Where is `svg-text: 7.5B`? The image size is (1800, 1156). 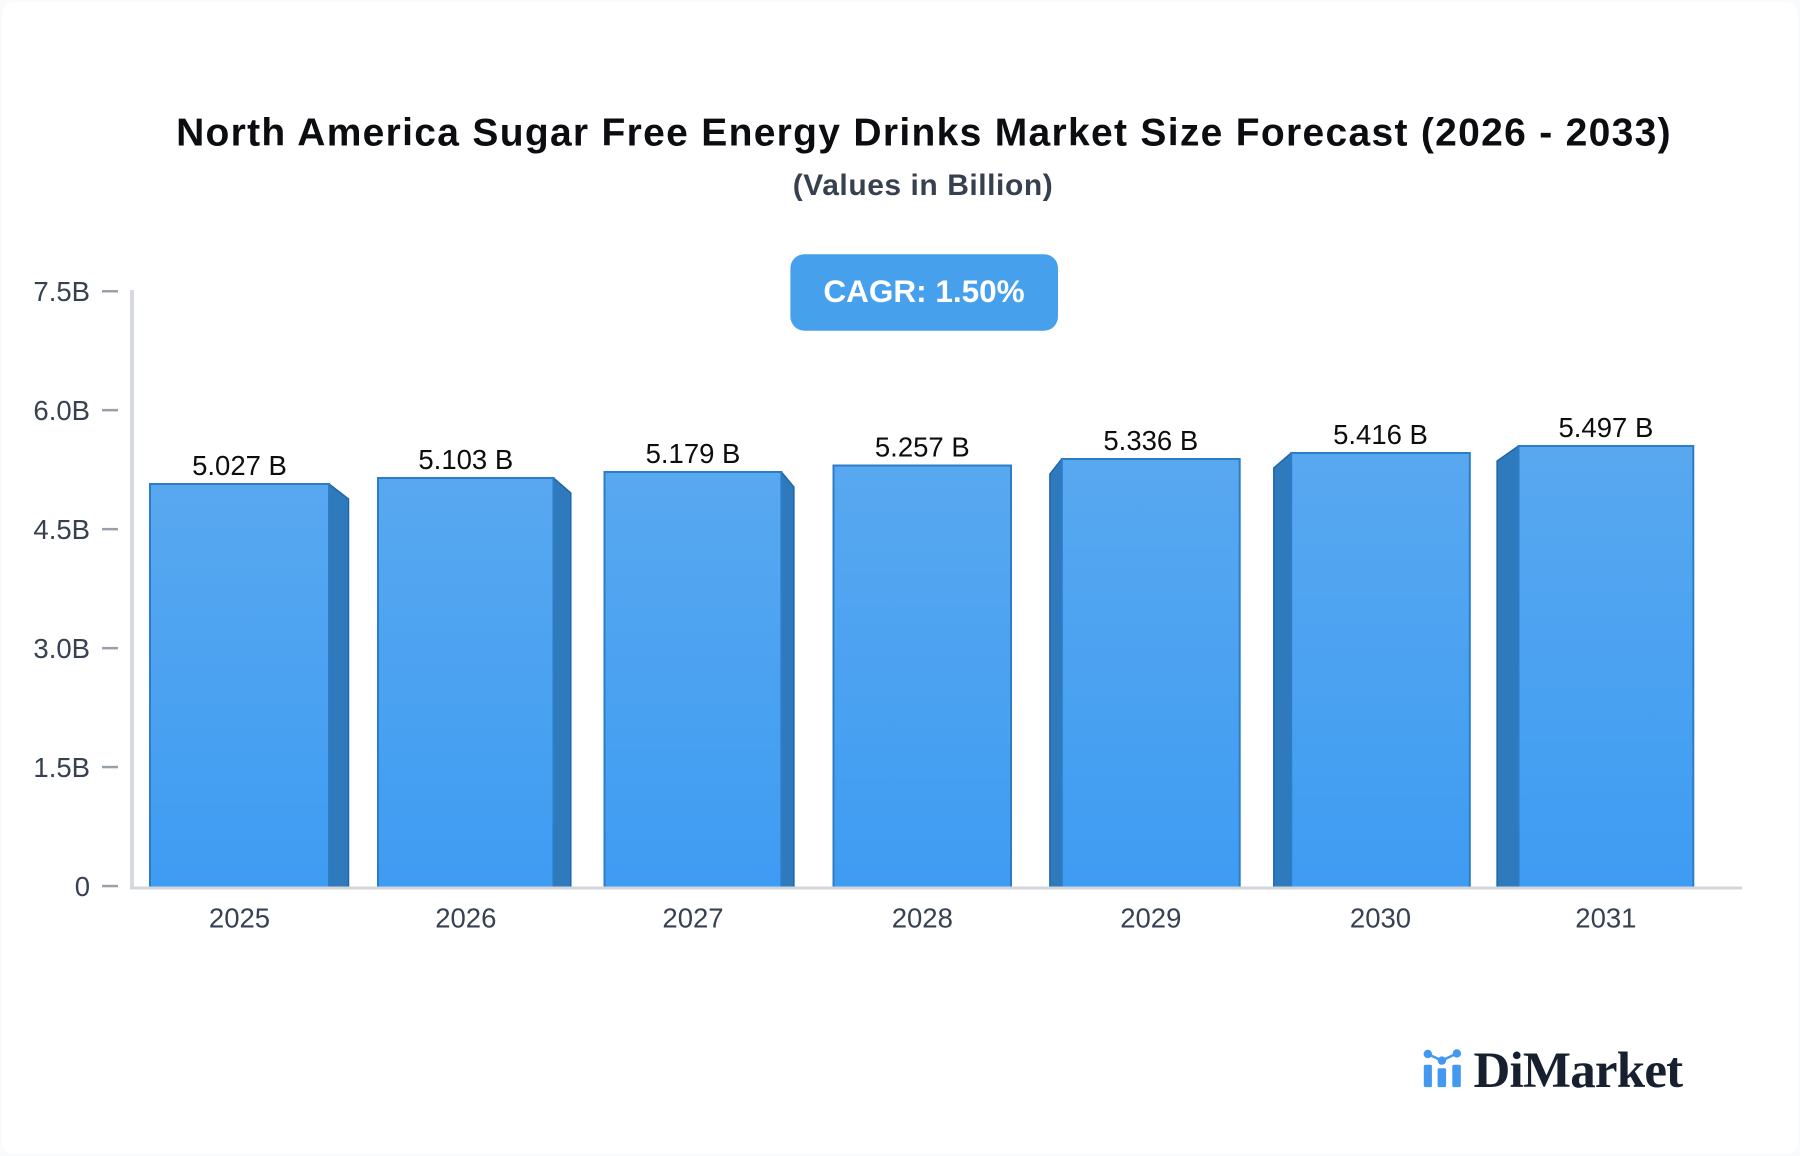
svg-text: 7.5B is located at coordinates (61, 291).